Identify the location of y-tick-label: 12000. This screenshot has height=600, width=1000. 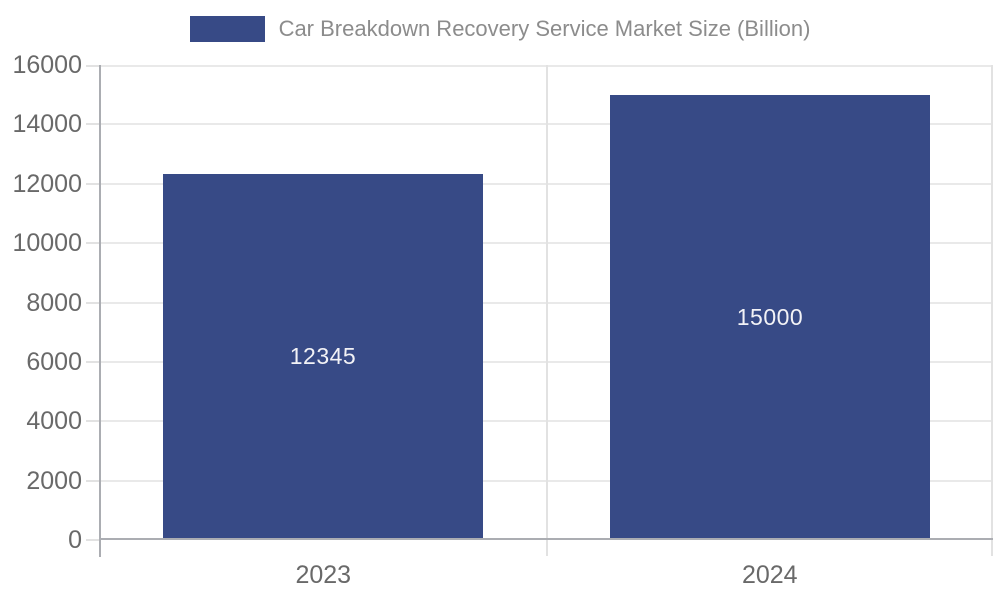
(47, 183).